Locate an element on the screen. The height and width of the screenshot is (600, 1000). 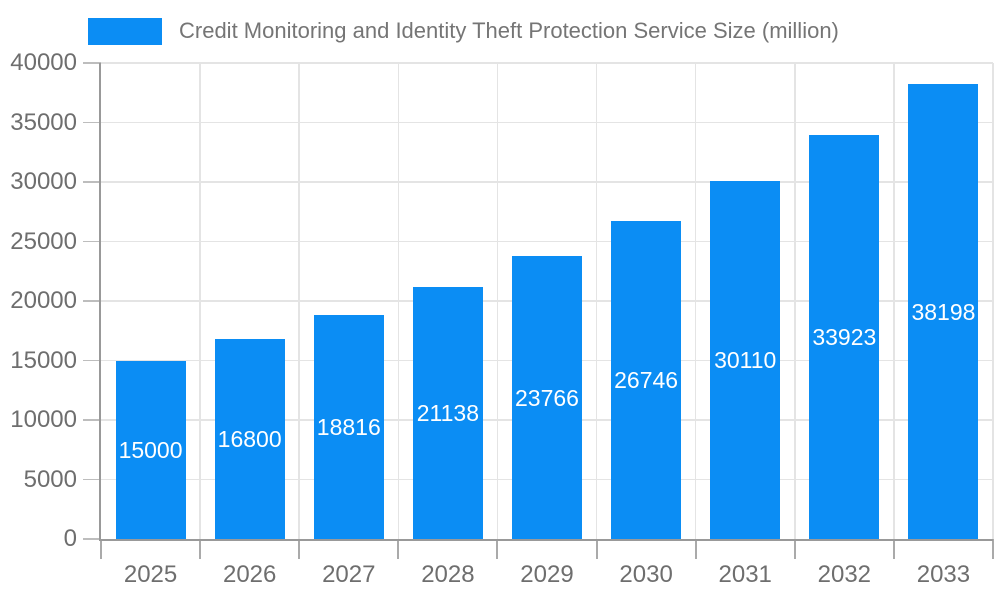
bar-value-label: 18816 is located at coordinates (348, 427).